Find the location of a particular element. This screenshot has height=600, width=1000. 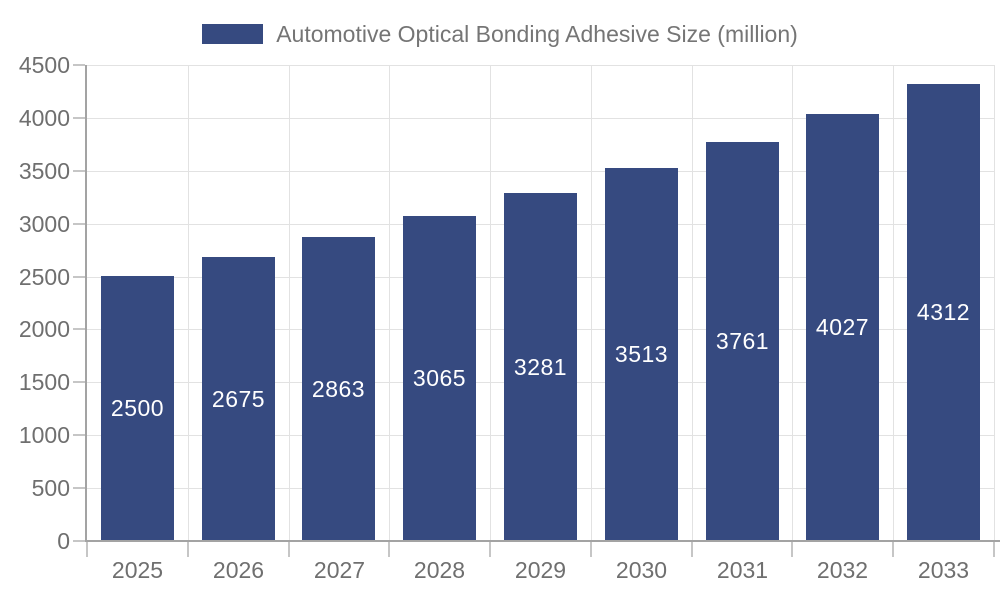

bar: 2675 is located at coordinates (238, 399).